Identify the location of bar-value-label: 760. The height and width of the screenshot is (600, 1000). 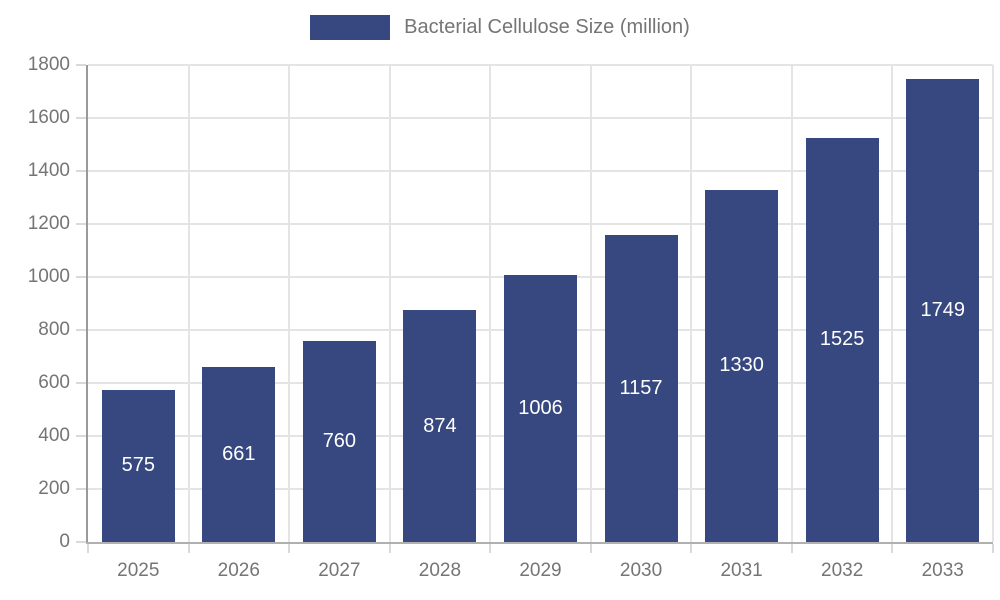
(339, 440).